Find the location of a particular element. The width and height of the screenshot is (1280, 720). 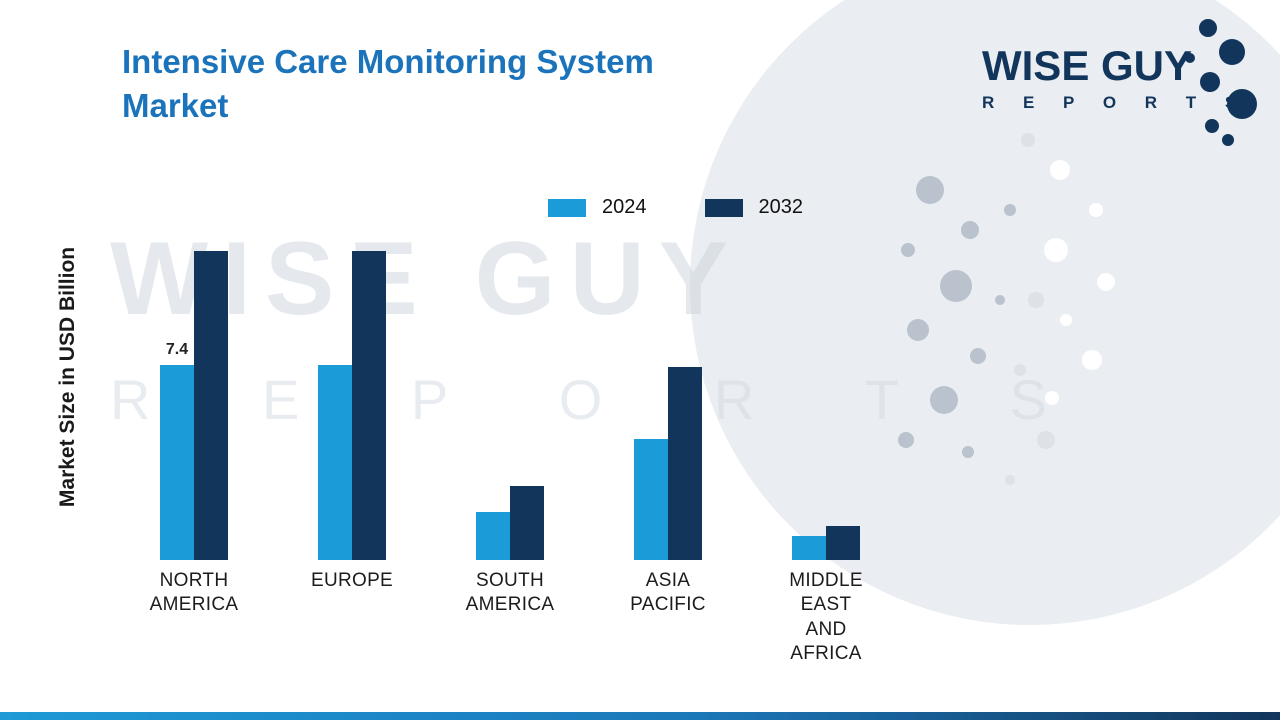

legend-item-2024: 2024 is located at coordinates (597, 207).